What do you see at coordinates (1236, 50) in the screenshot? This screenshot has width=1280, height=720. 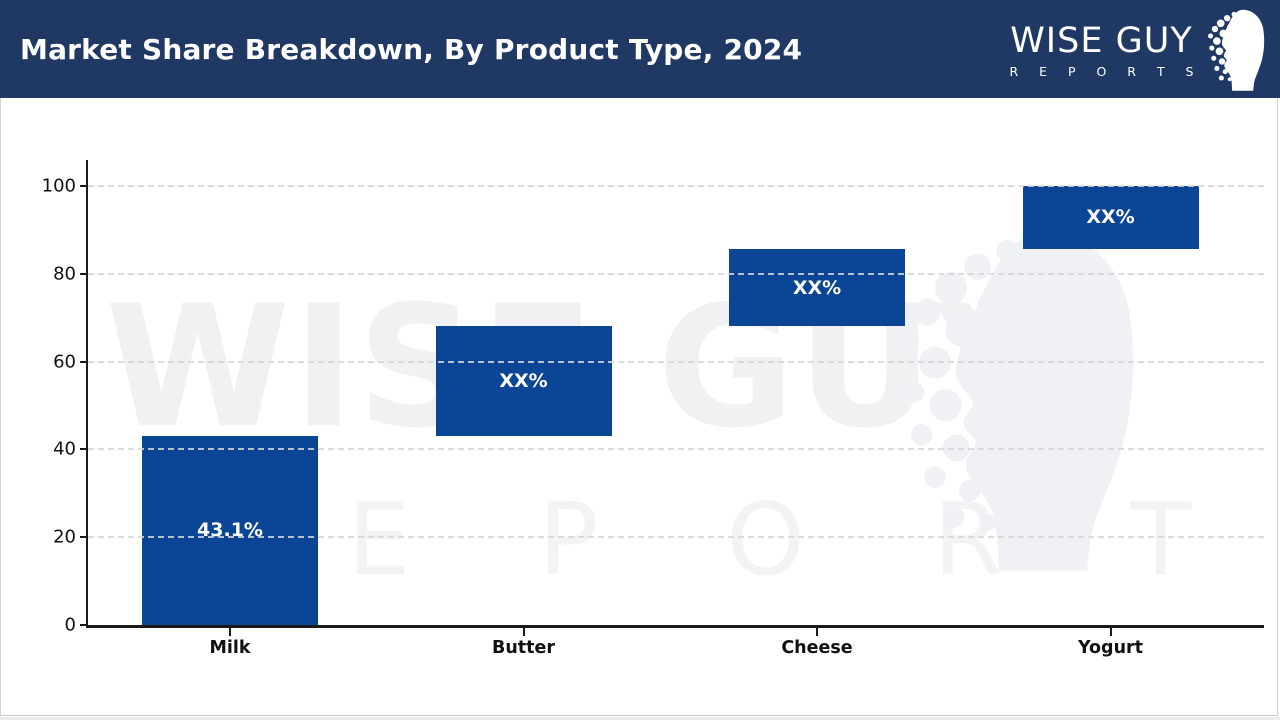 I see `wiseguy-head-icon` at bounding box center [1236, 50].